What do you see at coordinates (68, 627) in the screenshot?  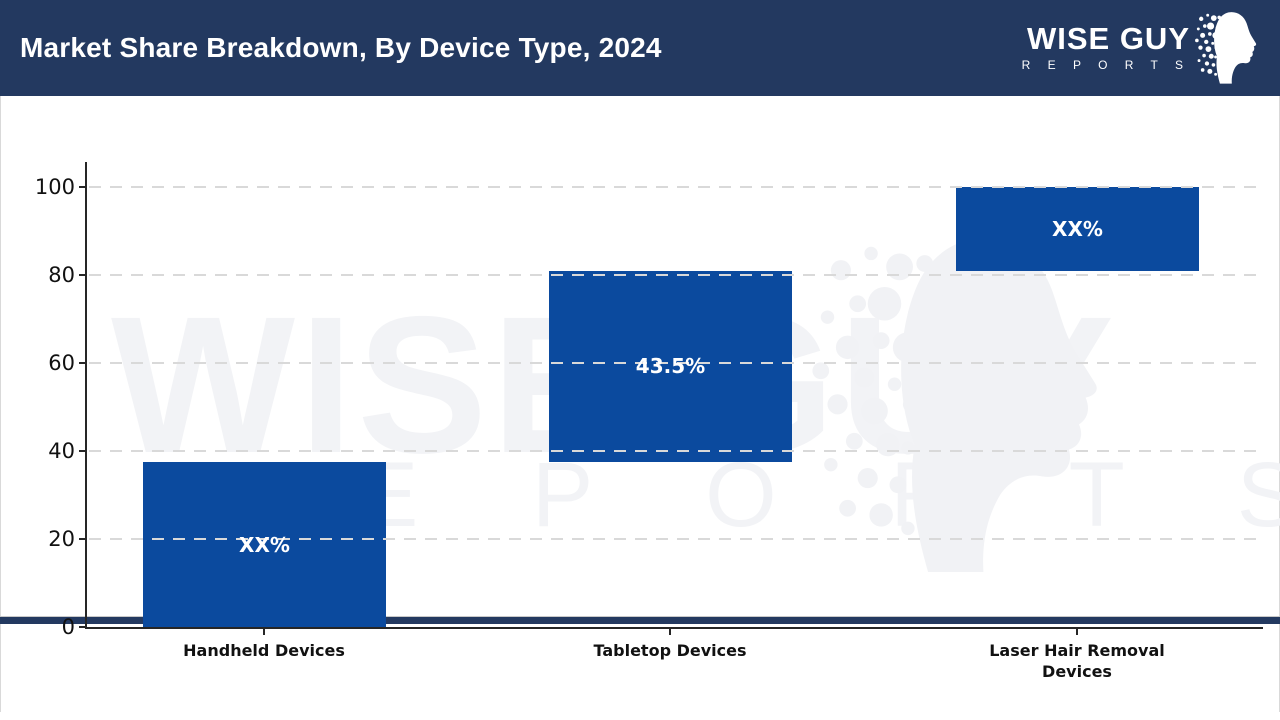 I see `y-tick-label: 0` at bounding box center [68, 627].